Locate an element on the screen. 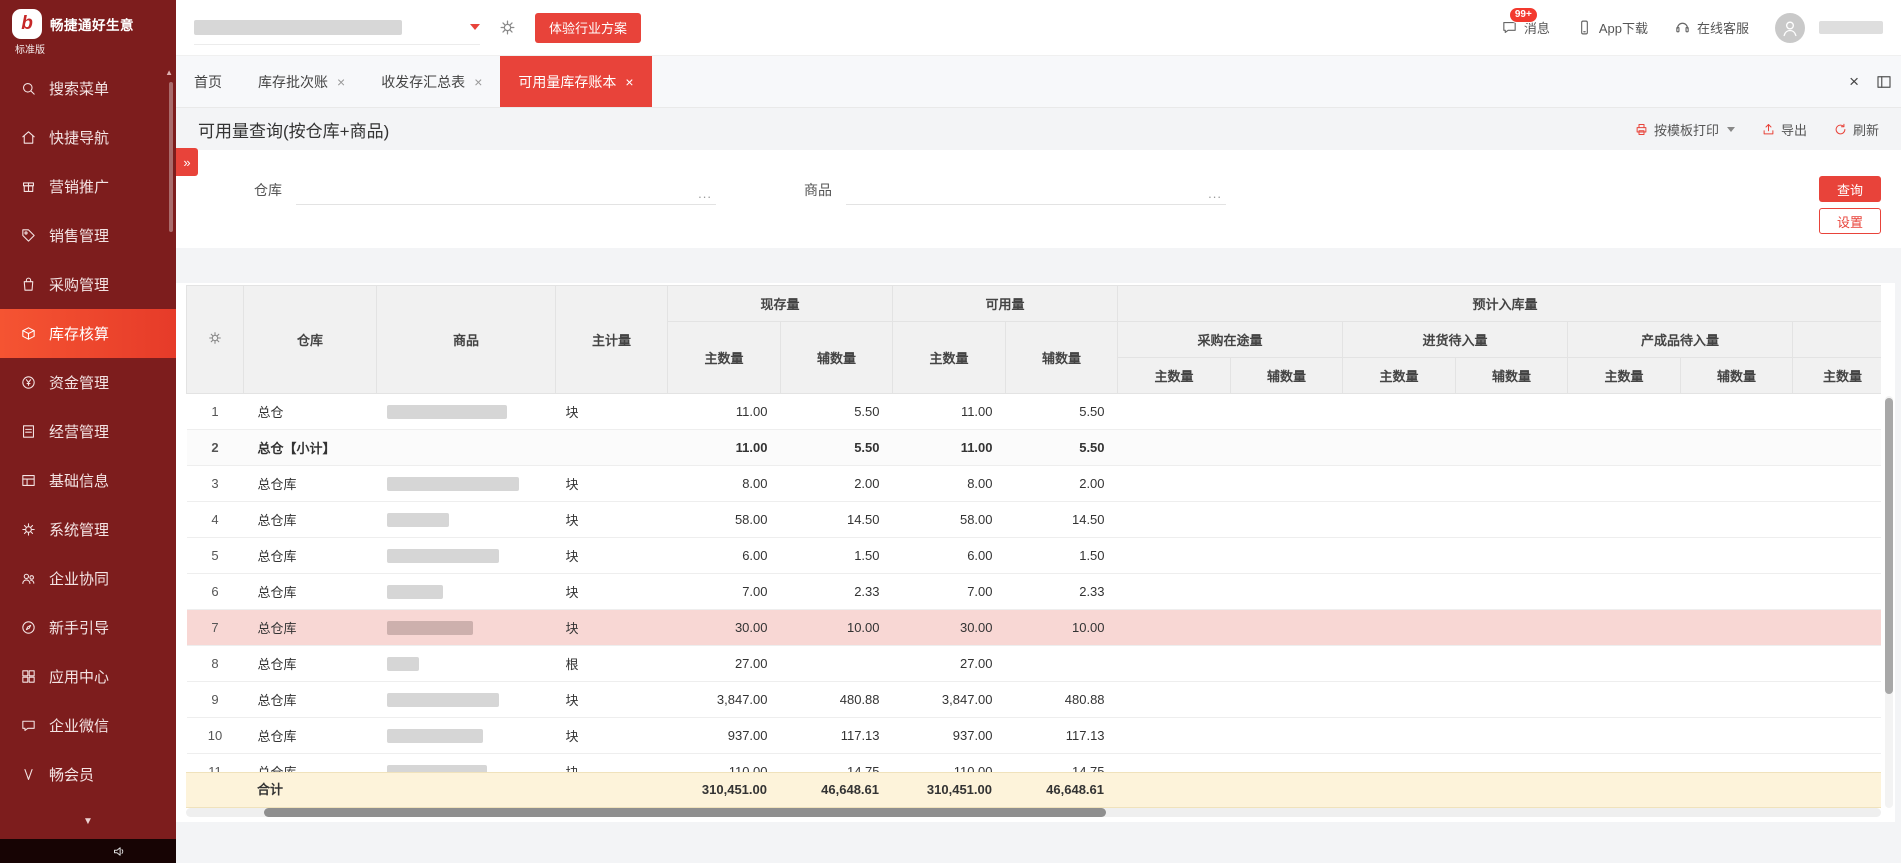  total-value: 310,451.00 is located at coordinates (734, 789).